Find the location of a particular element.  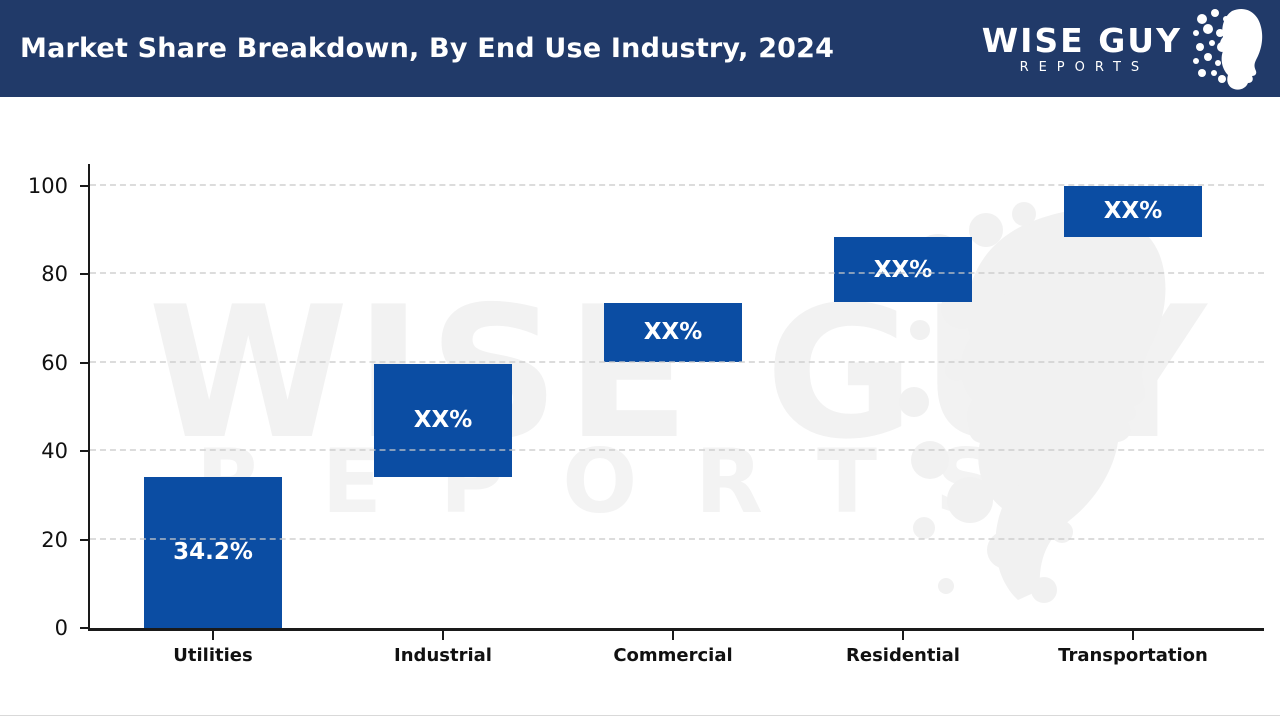

logo-wordmark: WISE GUY is located at coordinates (1081, 40).